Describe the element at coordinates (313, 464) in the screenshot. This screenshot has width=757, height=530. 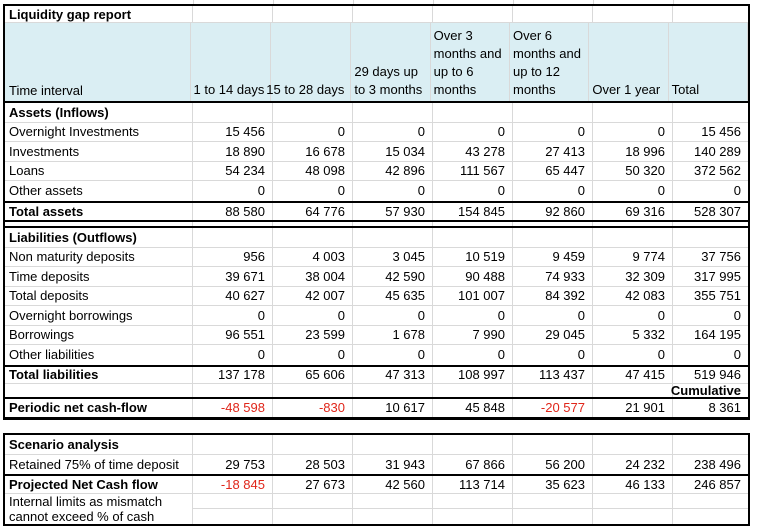
I see `retained-time-deposit-value-2: 28 503` at that location.